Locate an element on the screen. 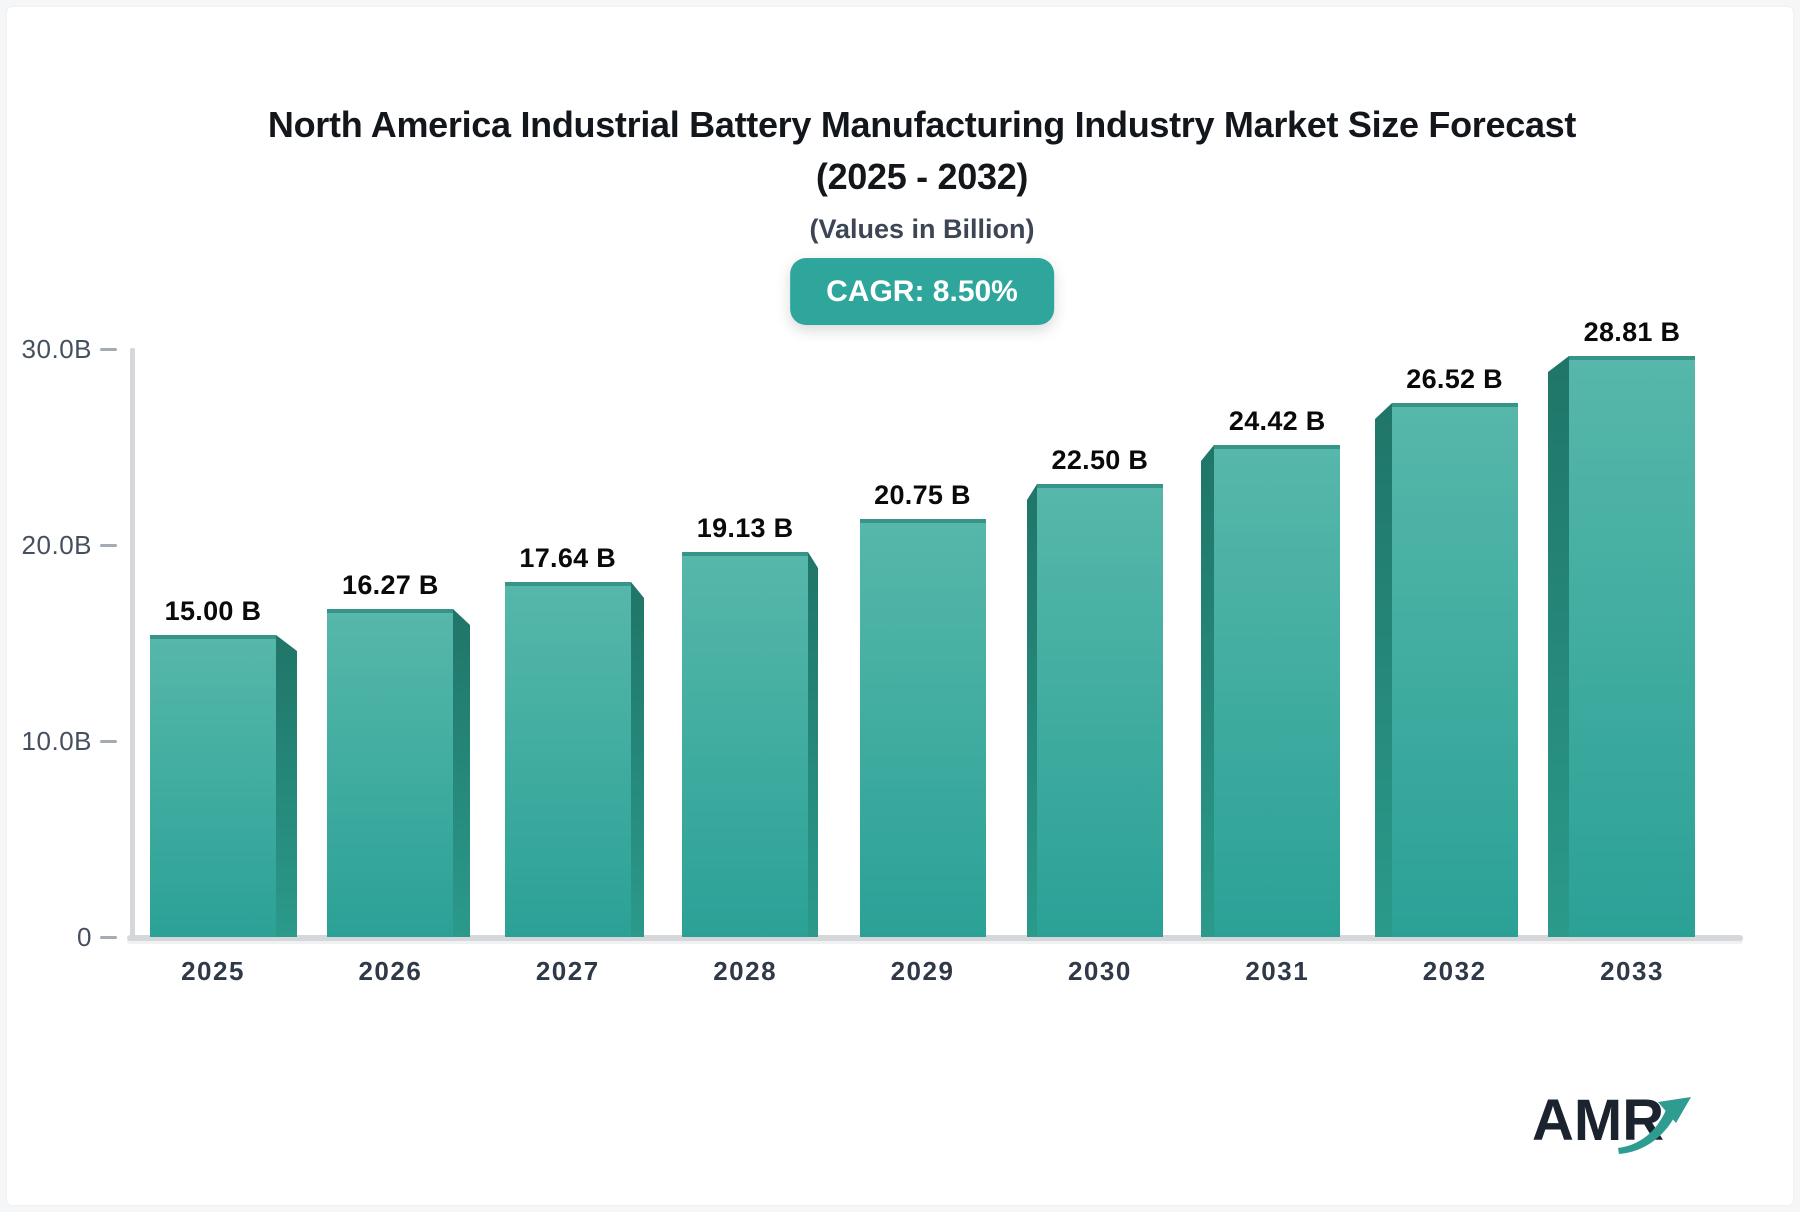  amr-logo-arrow-swoosh is located at coordinates (1646, 1132).